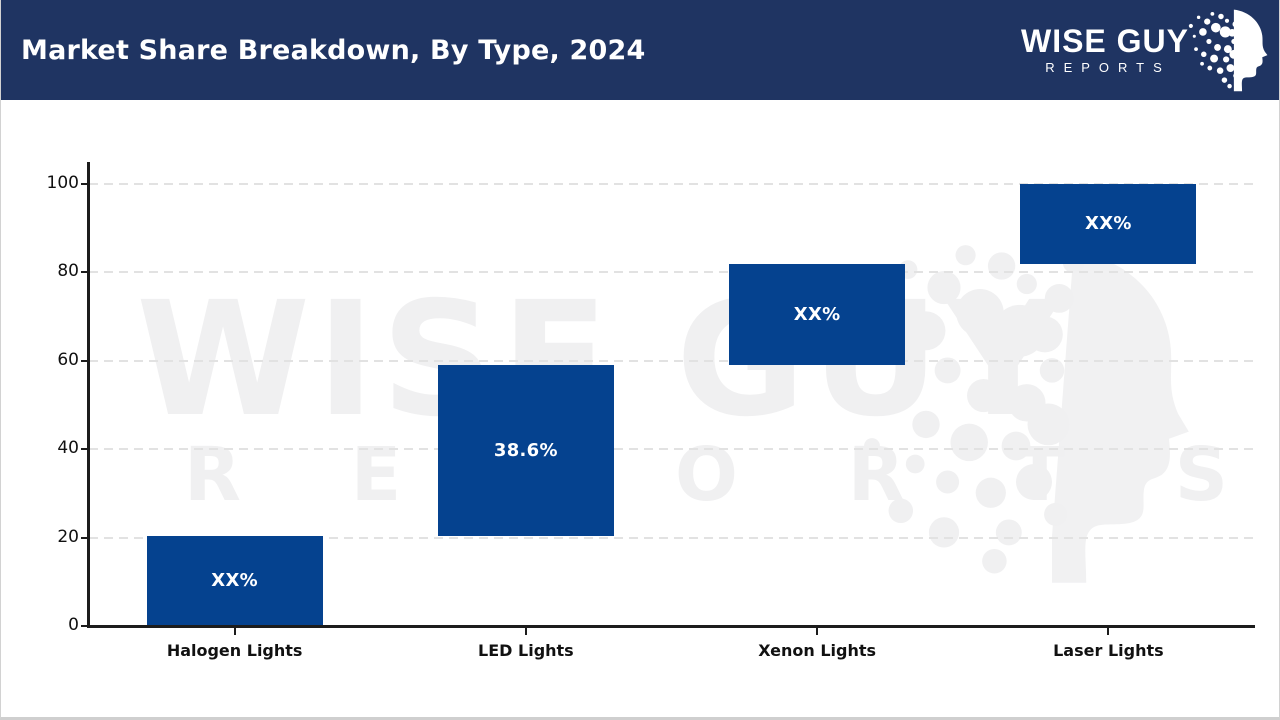 The image size is (1280, 720). Describe the element at coordinates (333, 50) in the screenshot. I see `page-title: Market Share Breakdown, By Type, 2024` at that location.